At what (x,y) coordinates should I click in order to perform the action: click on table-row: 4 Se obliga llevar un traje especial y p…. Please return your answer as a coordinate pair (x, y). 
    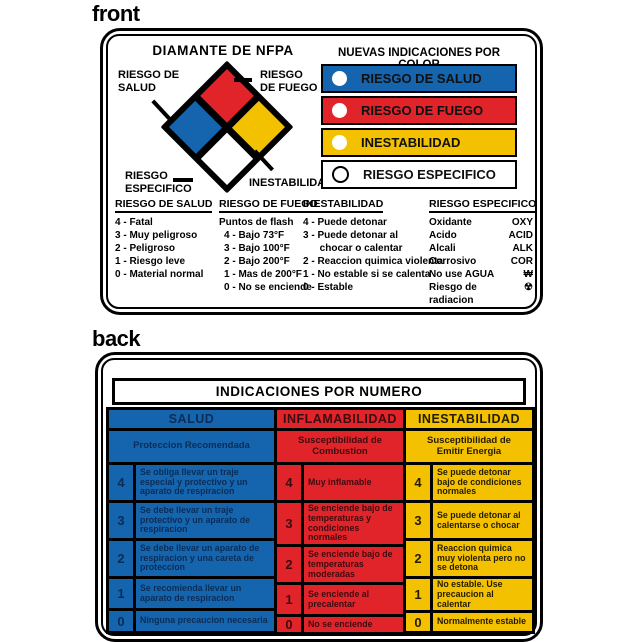
    Looking at the image, I should click on (191, 482).